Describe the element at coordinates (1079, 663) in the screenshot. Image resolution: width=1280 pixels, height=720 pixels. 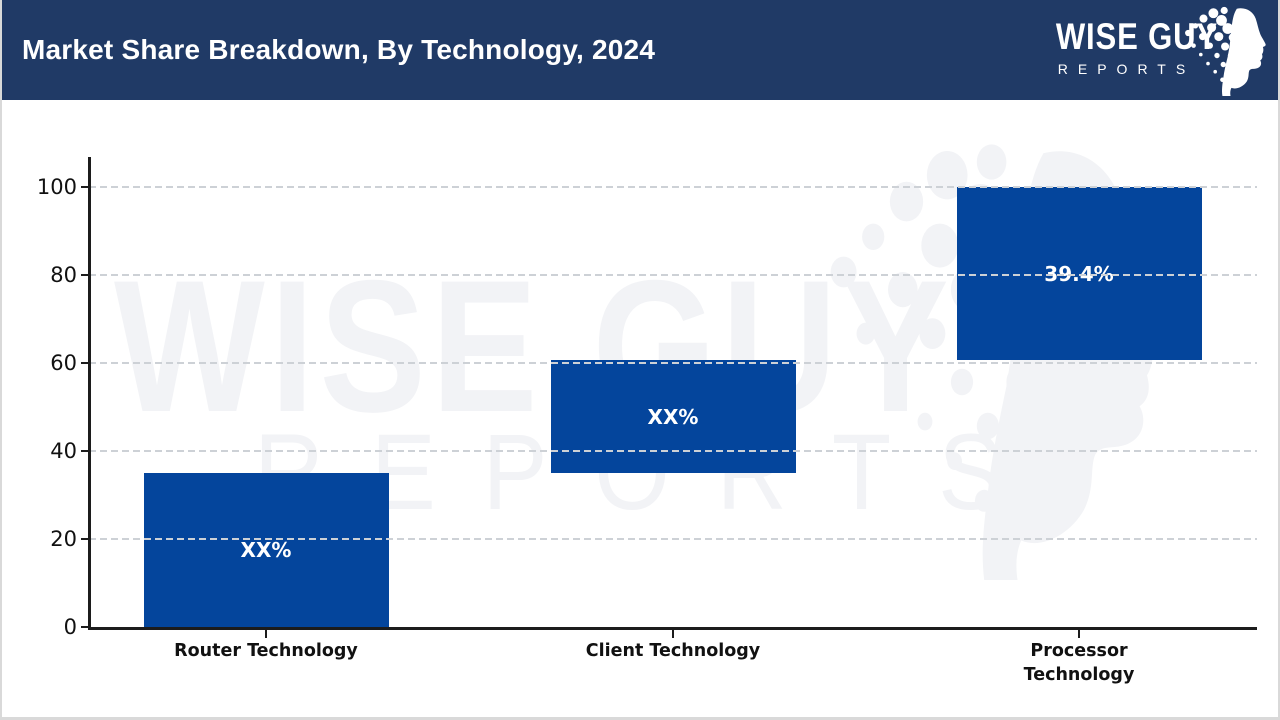
I see `x-category-label: Processor Technology` at that location.